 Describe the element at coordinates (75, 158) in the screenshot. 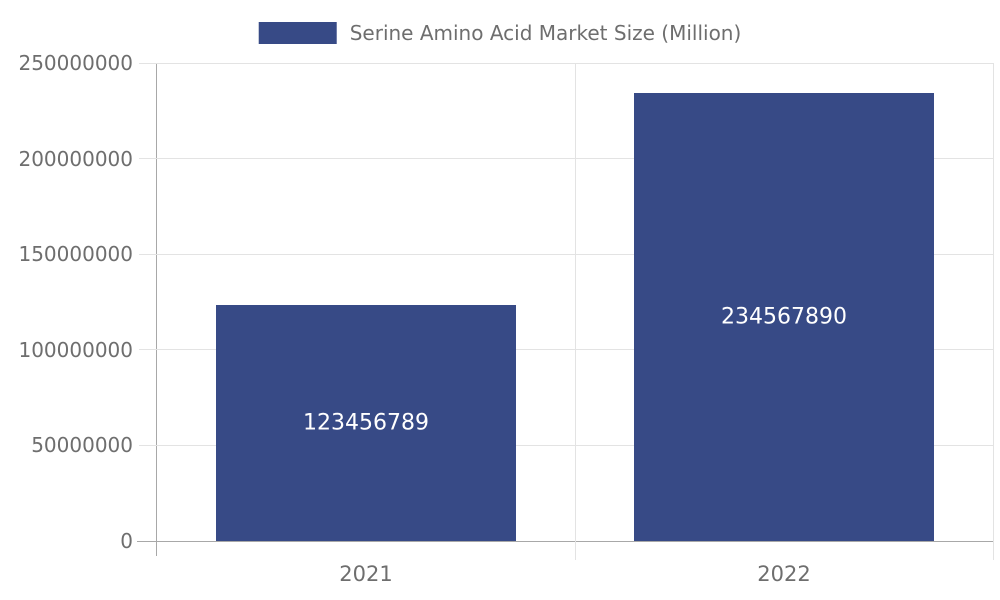

I see `y-tick-label: 200000000` at that location.